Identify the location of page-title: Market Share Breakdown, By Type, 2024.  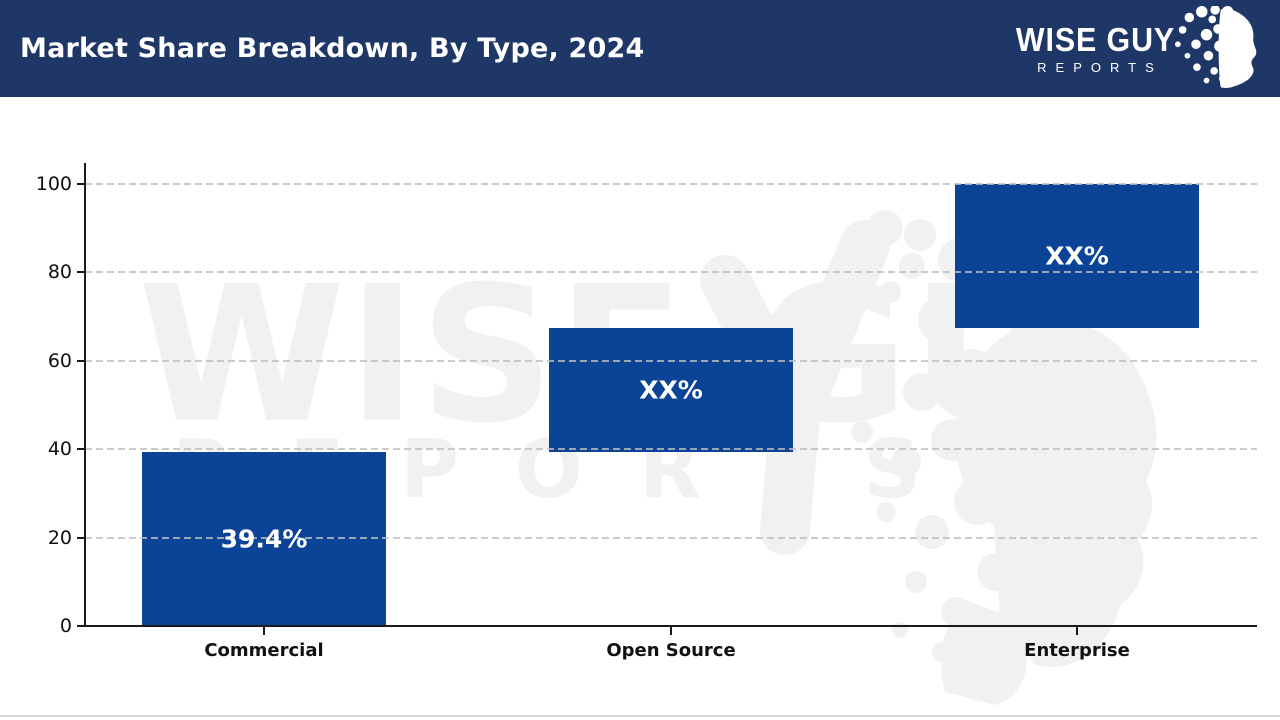
(332, 48).